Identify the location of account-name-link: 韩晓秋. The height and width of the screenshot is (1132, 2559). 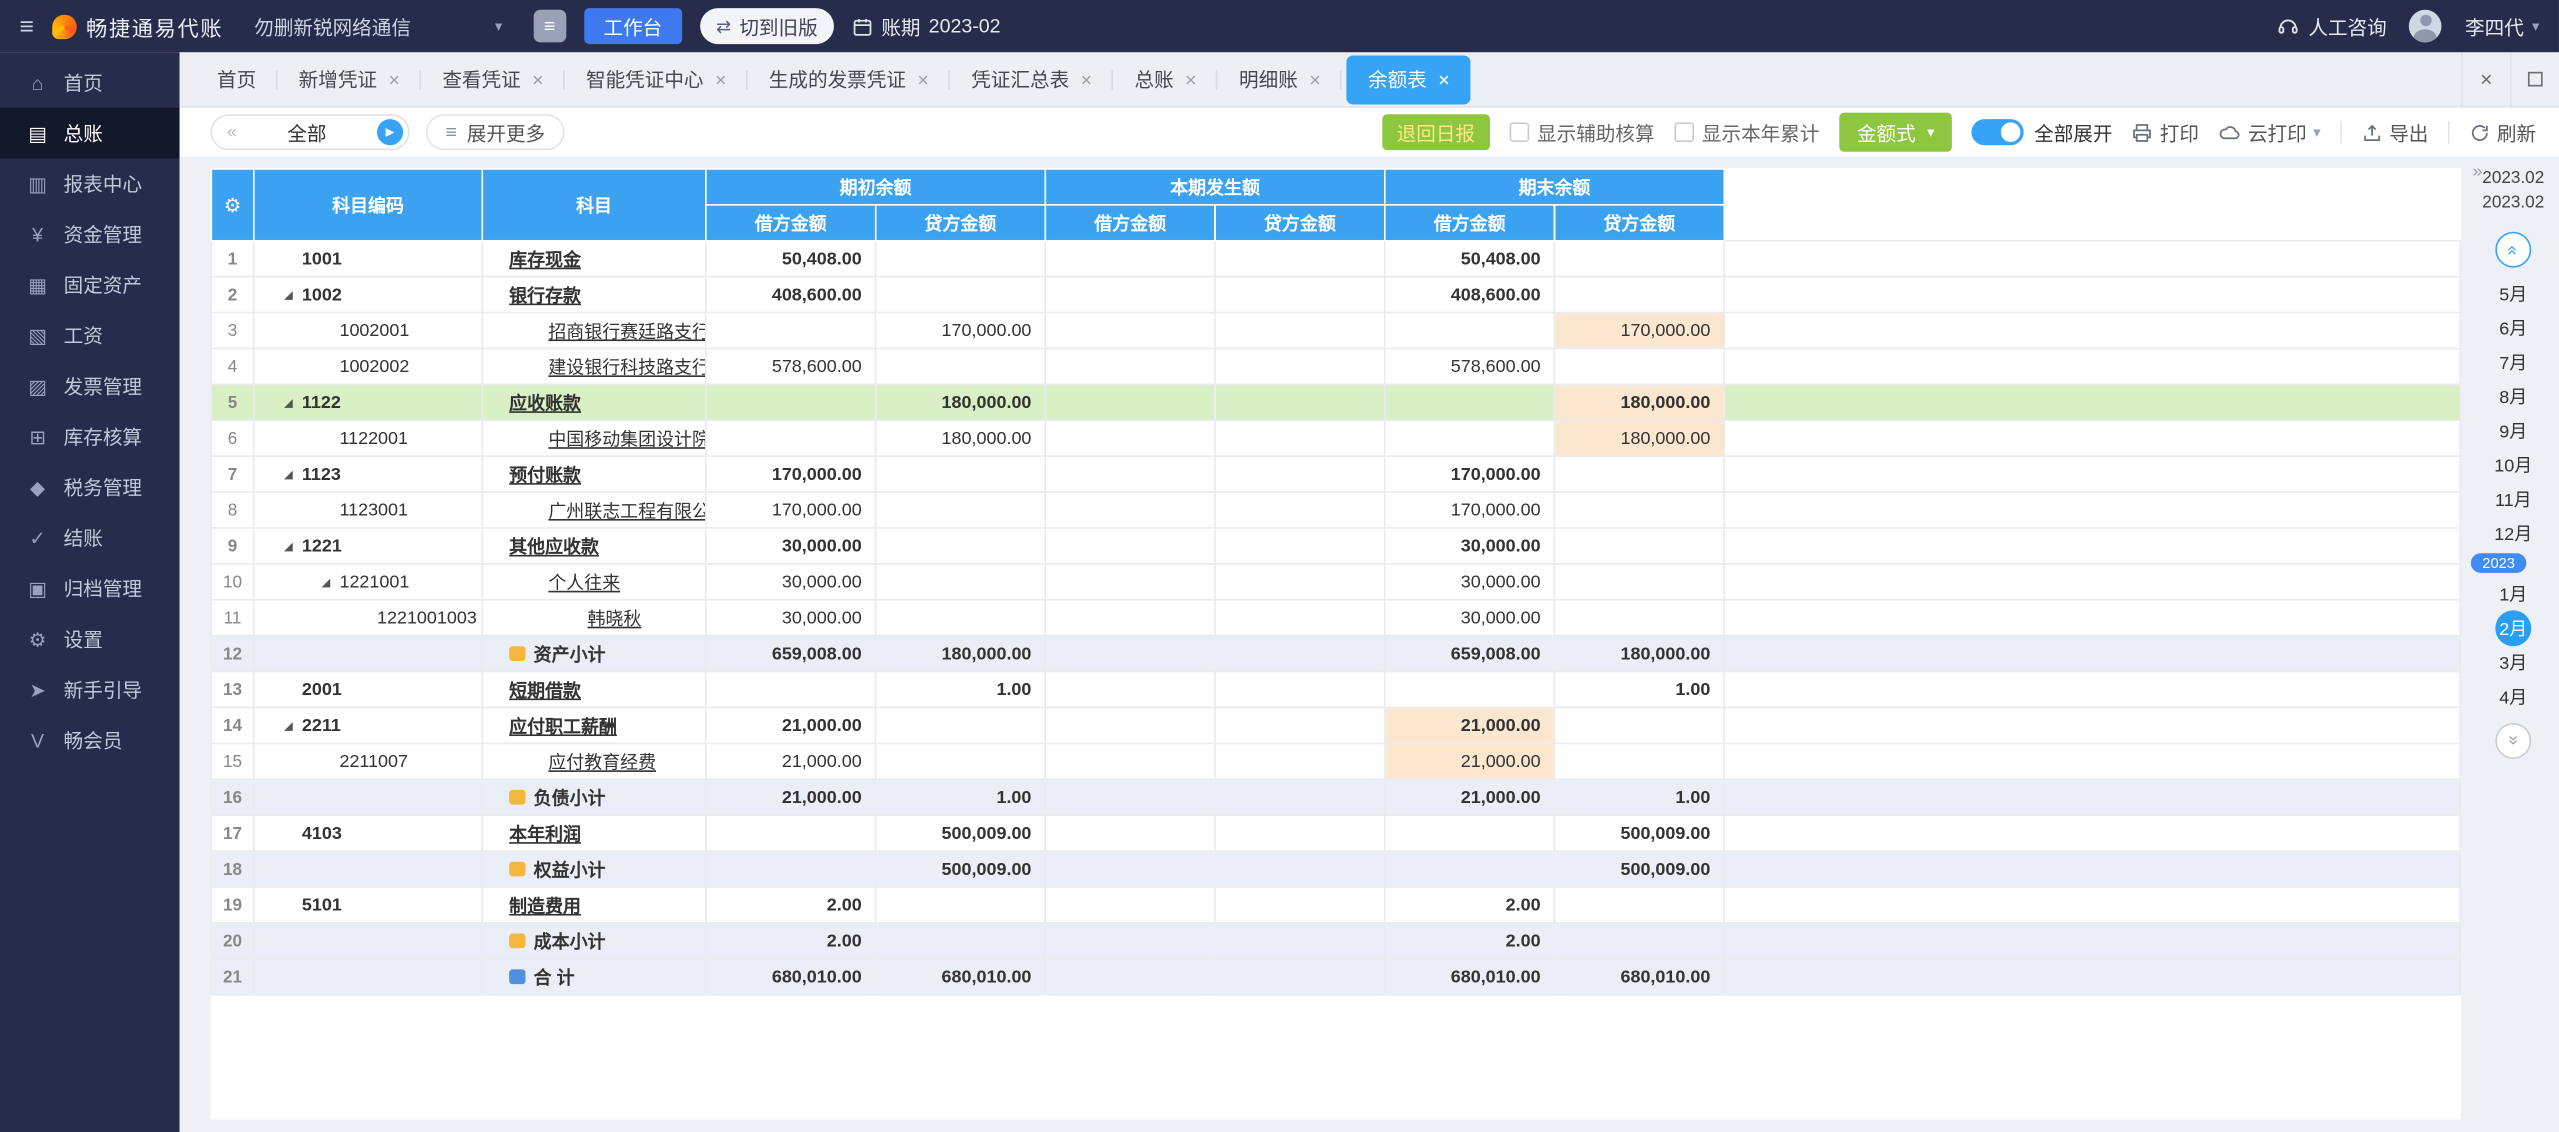
(614, 619).